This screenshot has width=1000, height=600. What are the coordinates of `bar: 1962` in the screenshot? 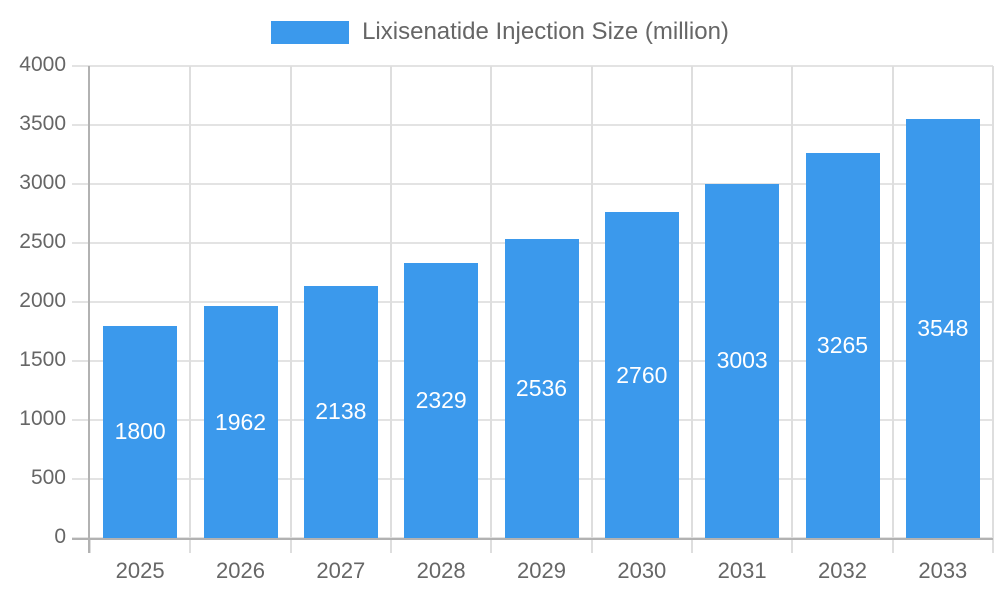 It's located at (240, 422).